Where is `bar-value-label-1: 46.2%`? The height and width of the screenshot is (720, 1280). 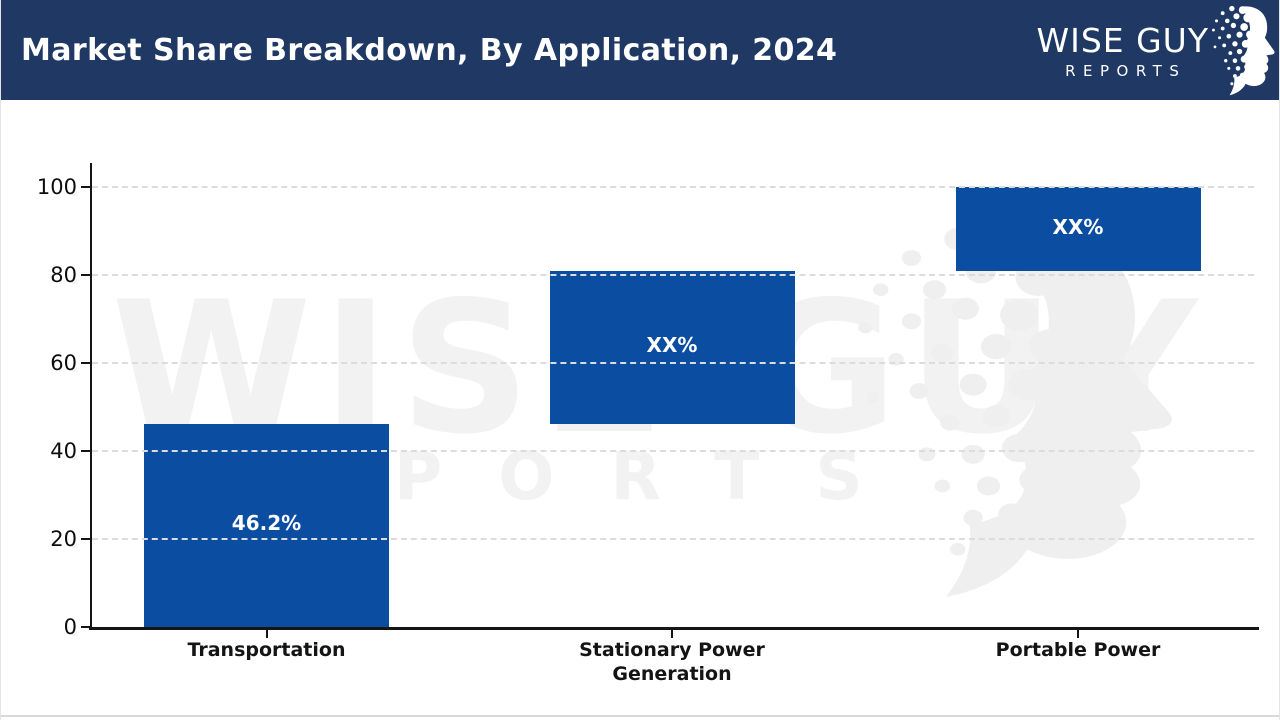
bar-value-label-1: 46.2% is located at coordinates (266, 523).